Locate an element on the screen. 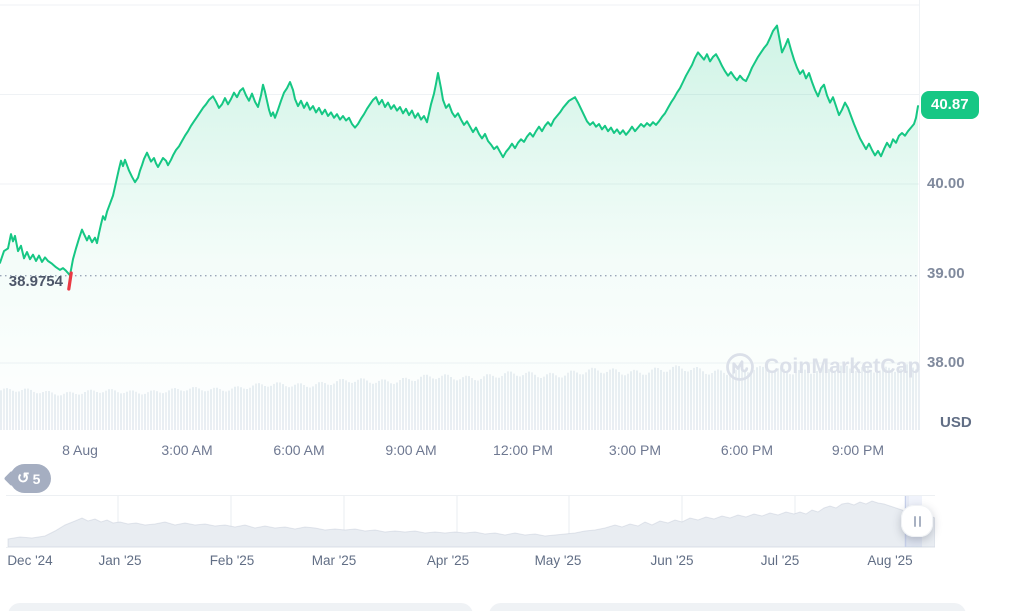 The width and height of the screenshot is (1009, 611). low-price-label: 38.9754 is located at coordinates (35, 281).